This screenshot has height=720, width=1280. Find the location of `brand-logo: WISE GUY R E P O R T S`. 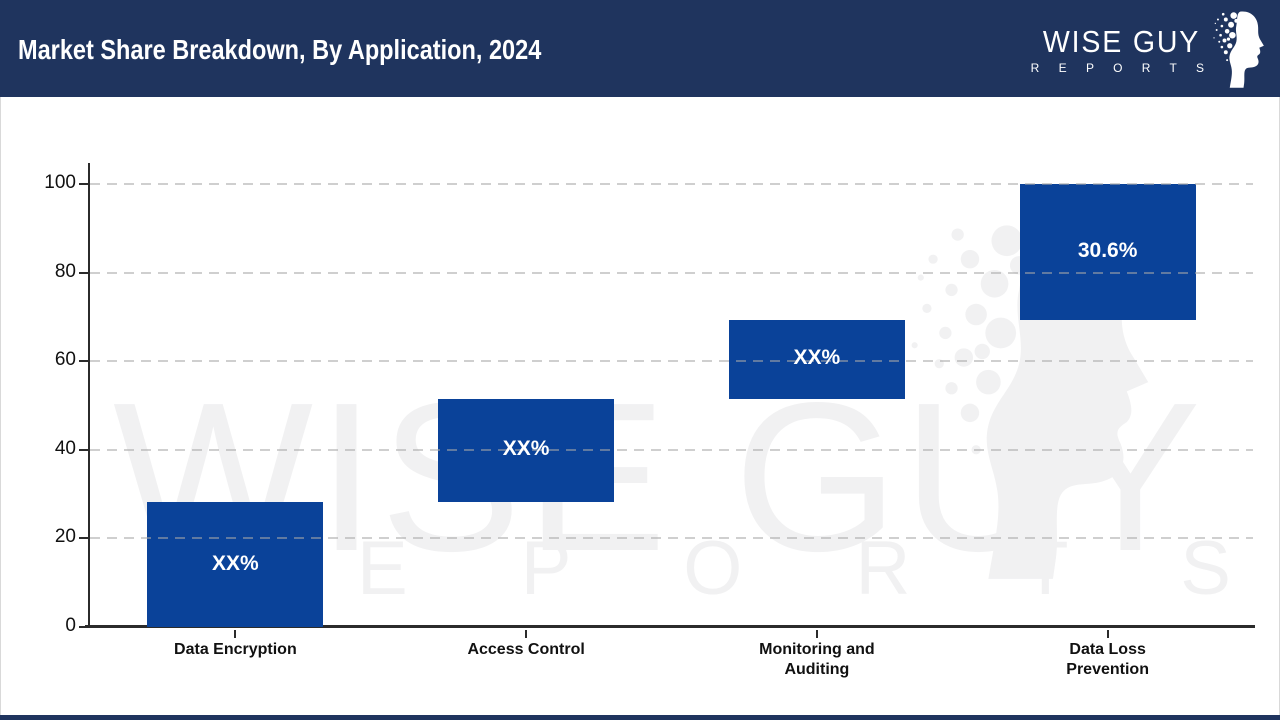

brand-logo: WISE GUY R E P O R T S is located at coordinates (1149, 49).